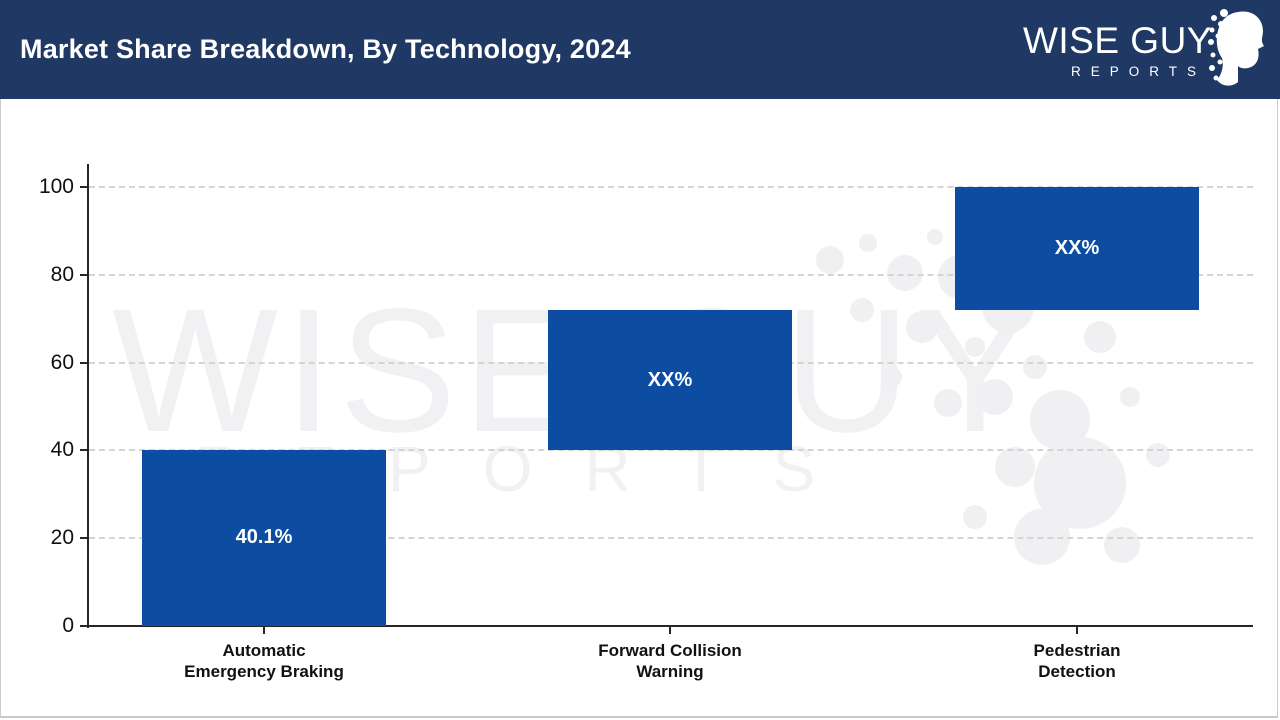 This screenshot has width=1280, height=720. I want to click on logo-wordmark: WISE GUY, so click(1117, 40).